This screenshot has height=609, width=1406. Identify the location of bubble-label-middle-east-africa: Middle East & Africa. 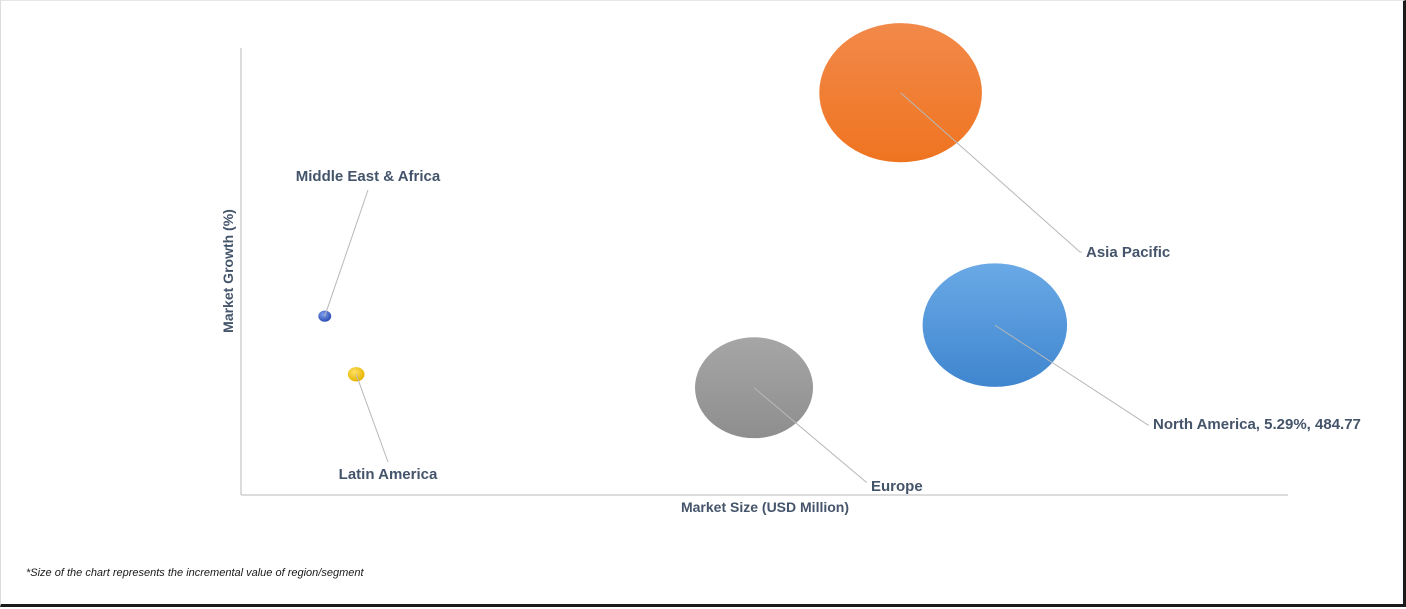
(368, 176).